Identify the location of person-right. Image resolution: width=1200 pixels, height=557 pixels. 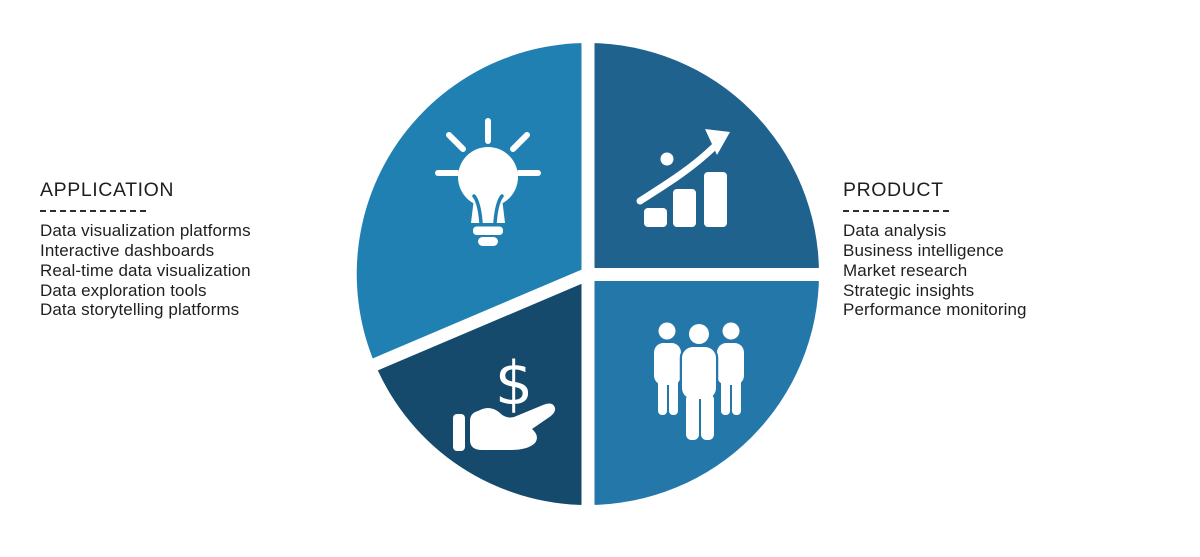
(730, 368).